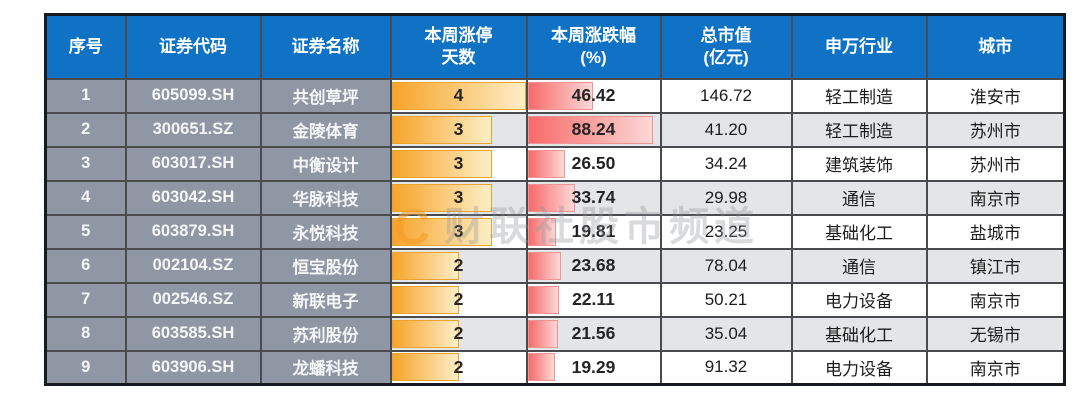 Image resolution: width=1080 pixels, height=400 pixels. Describe the element at coordinates (859, 46) in the screenshot. I see `column-header-industry: 申万行业` at that location.